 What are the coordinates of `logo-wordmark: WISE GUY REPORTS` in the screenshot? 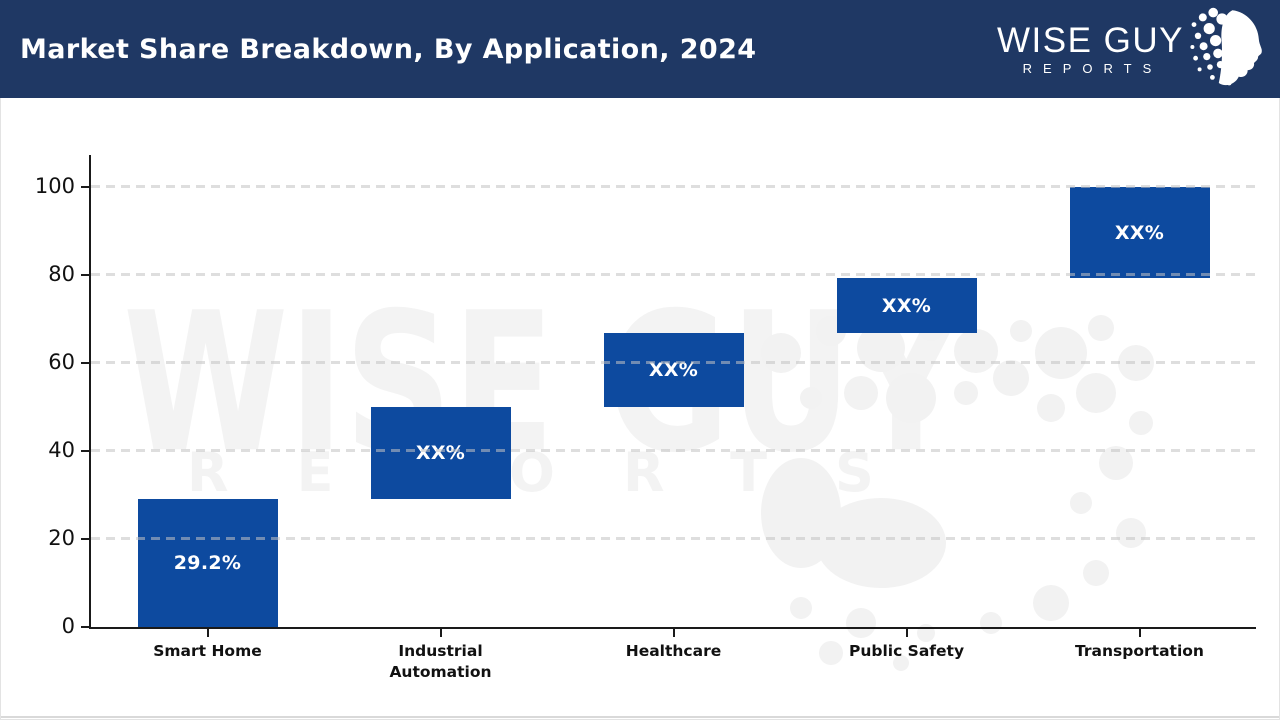 It's located at (1090, 49).